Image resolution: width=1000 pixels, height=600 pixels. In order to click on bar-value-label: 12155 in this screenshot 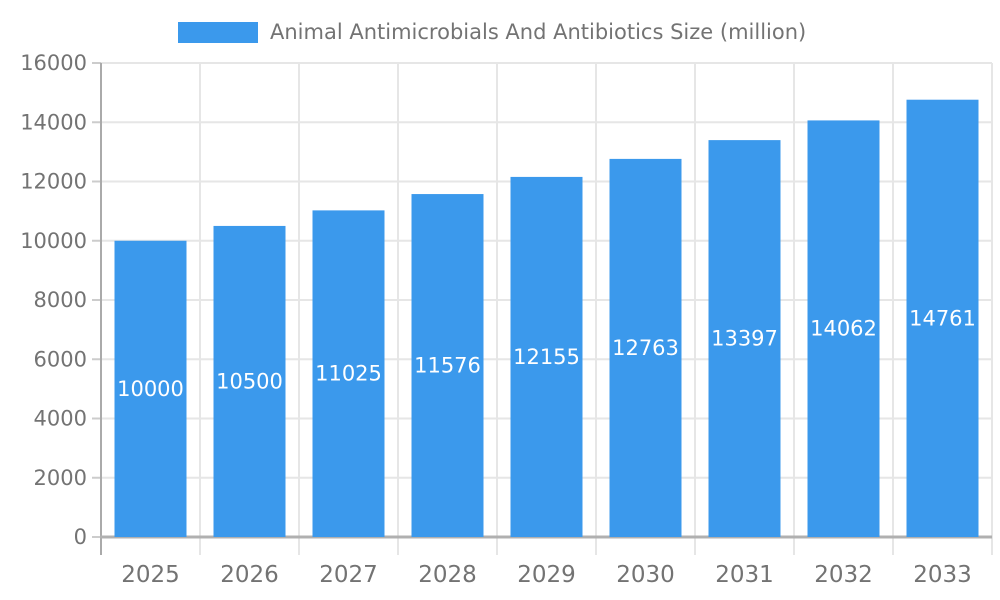, I will do `click(546, 357)`.